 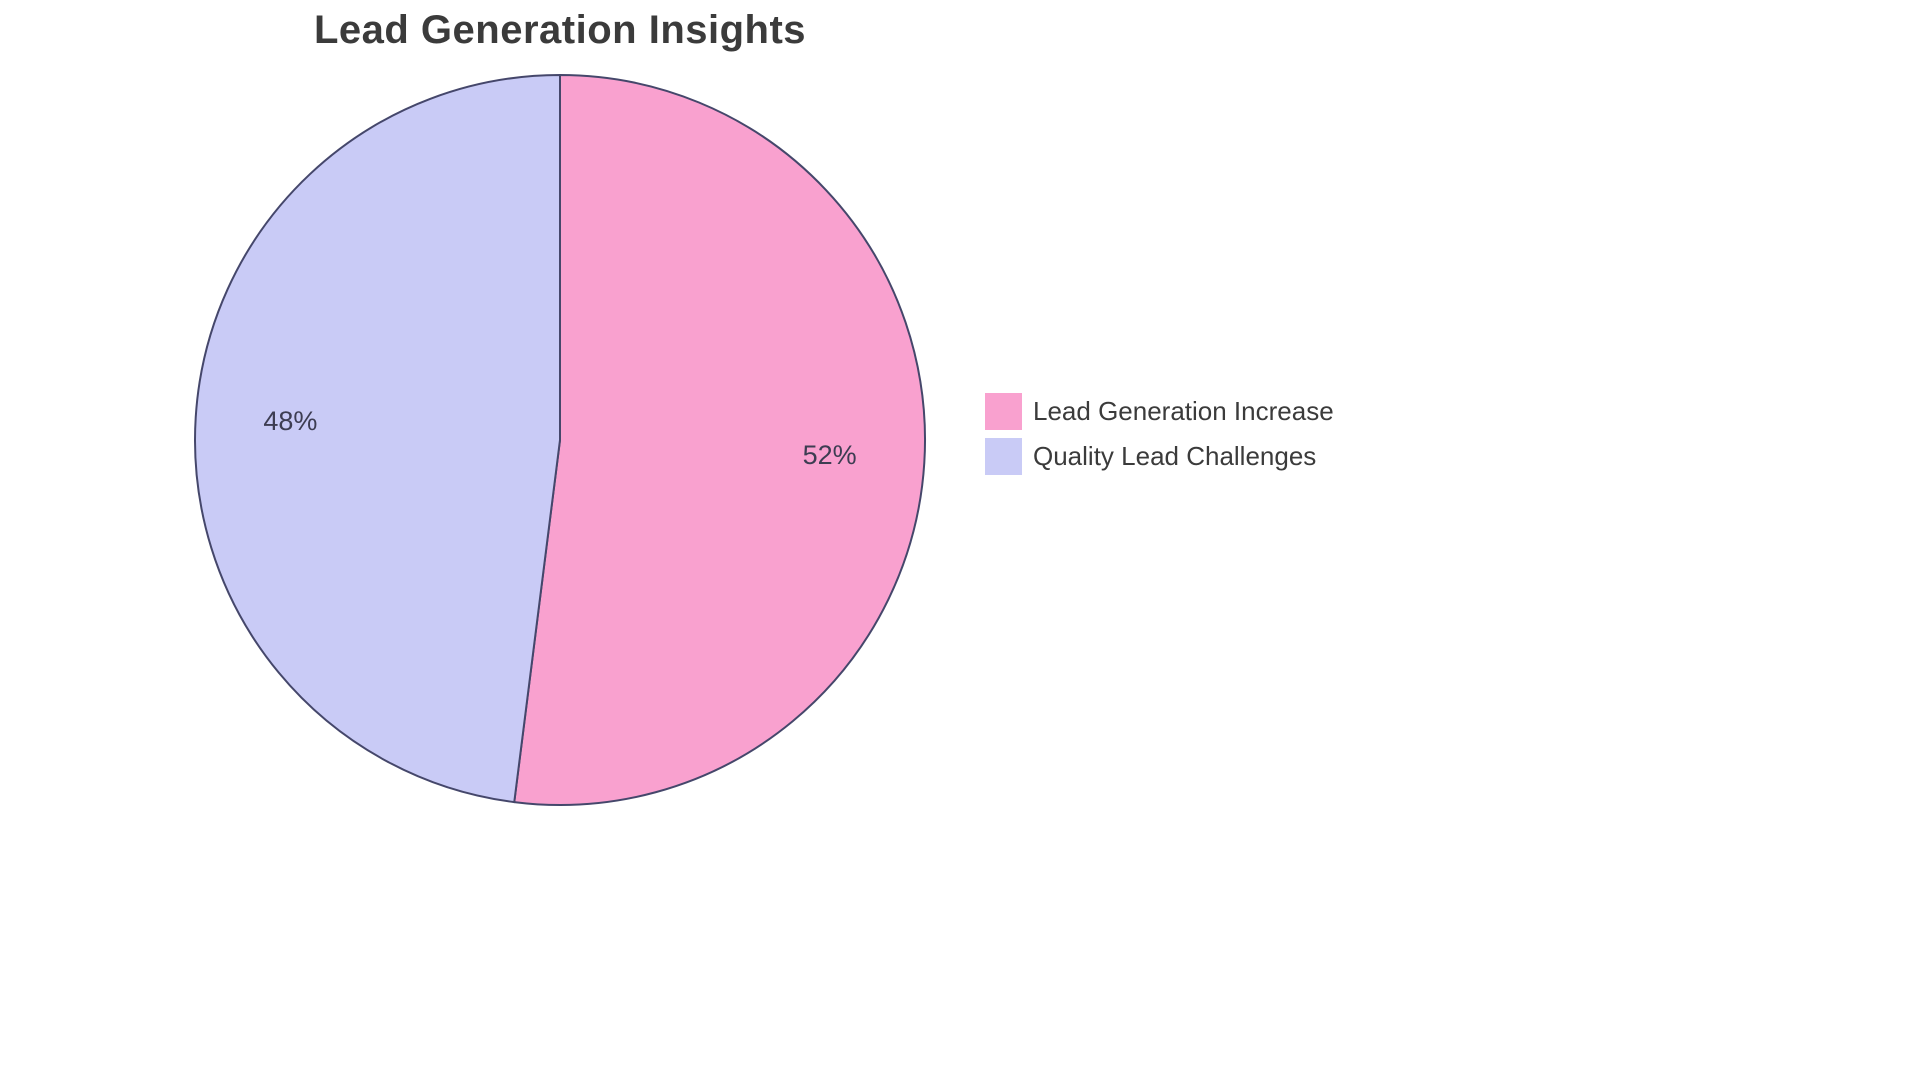 I want to click on legend-label: Lead Generation Increase, so click(x=1183, y=411).